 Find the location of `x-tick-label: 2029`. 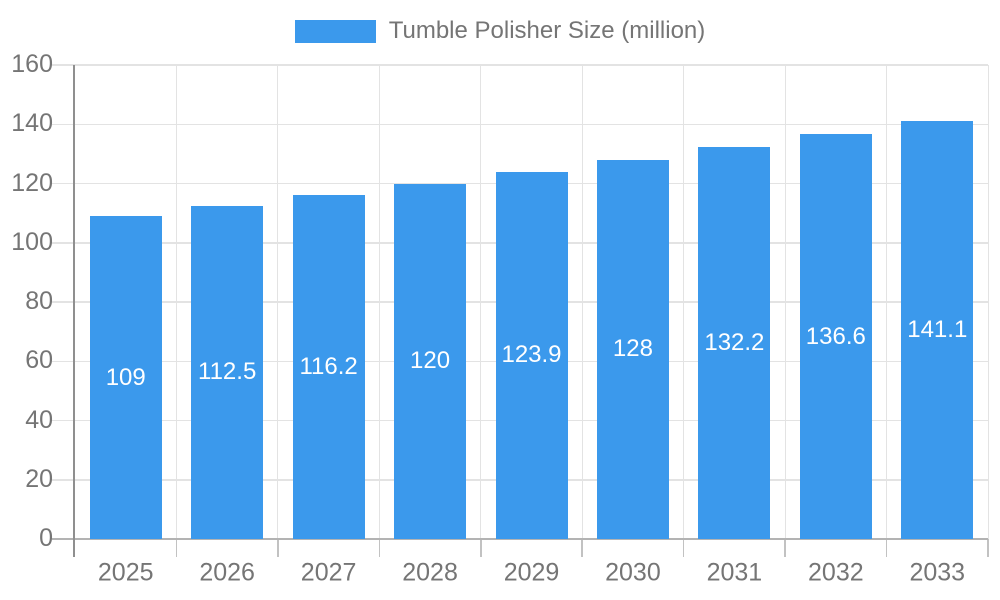

x-tick-label: 2029 is located at coordinates (531, 572).